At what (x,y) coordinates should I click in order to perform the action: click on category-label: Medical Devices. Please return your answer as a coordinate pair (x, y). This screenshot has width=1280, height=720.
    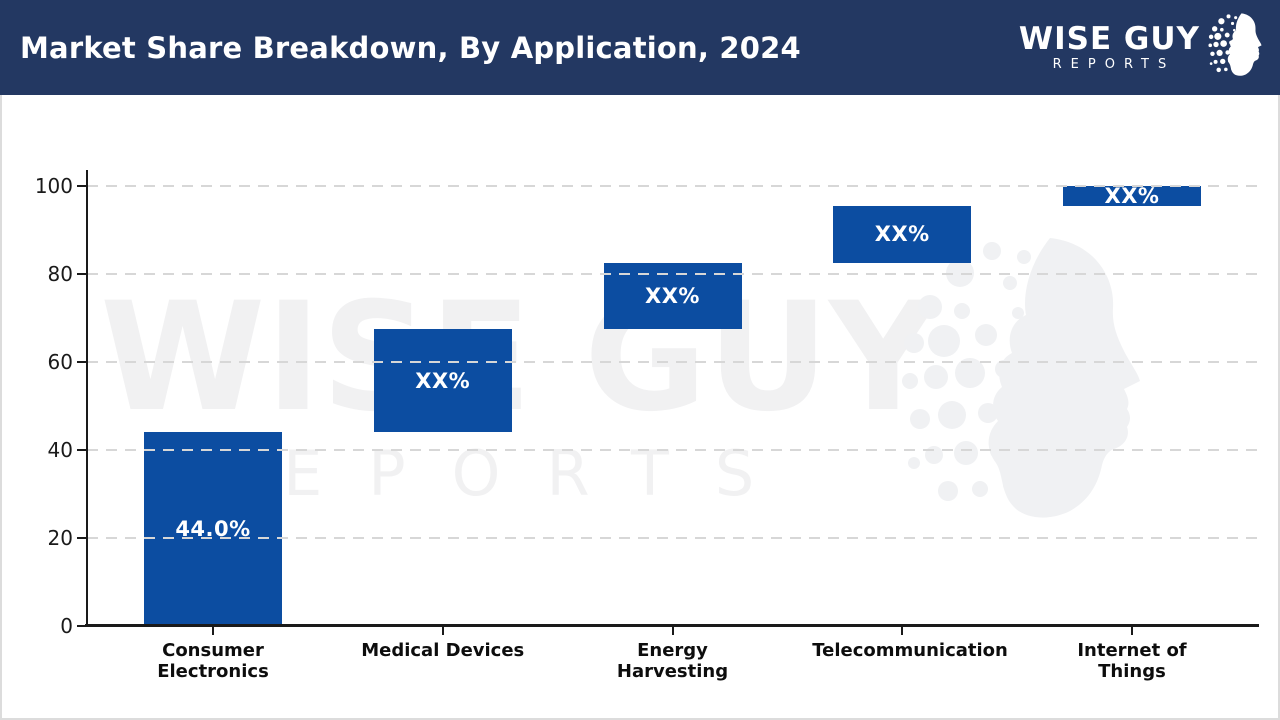
    Looking at the image, I should click on (443, 650).